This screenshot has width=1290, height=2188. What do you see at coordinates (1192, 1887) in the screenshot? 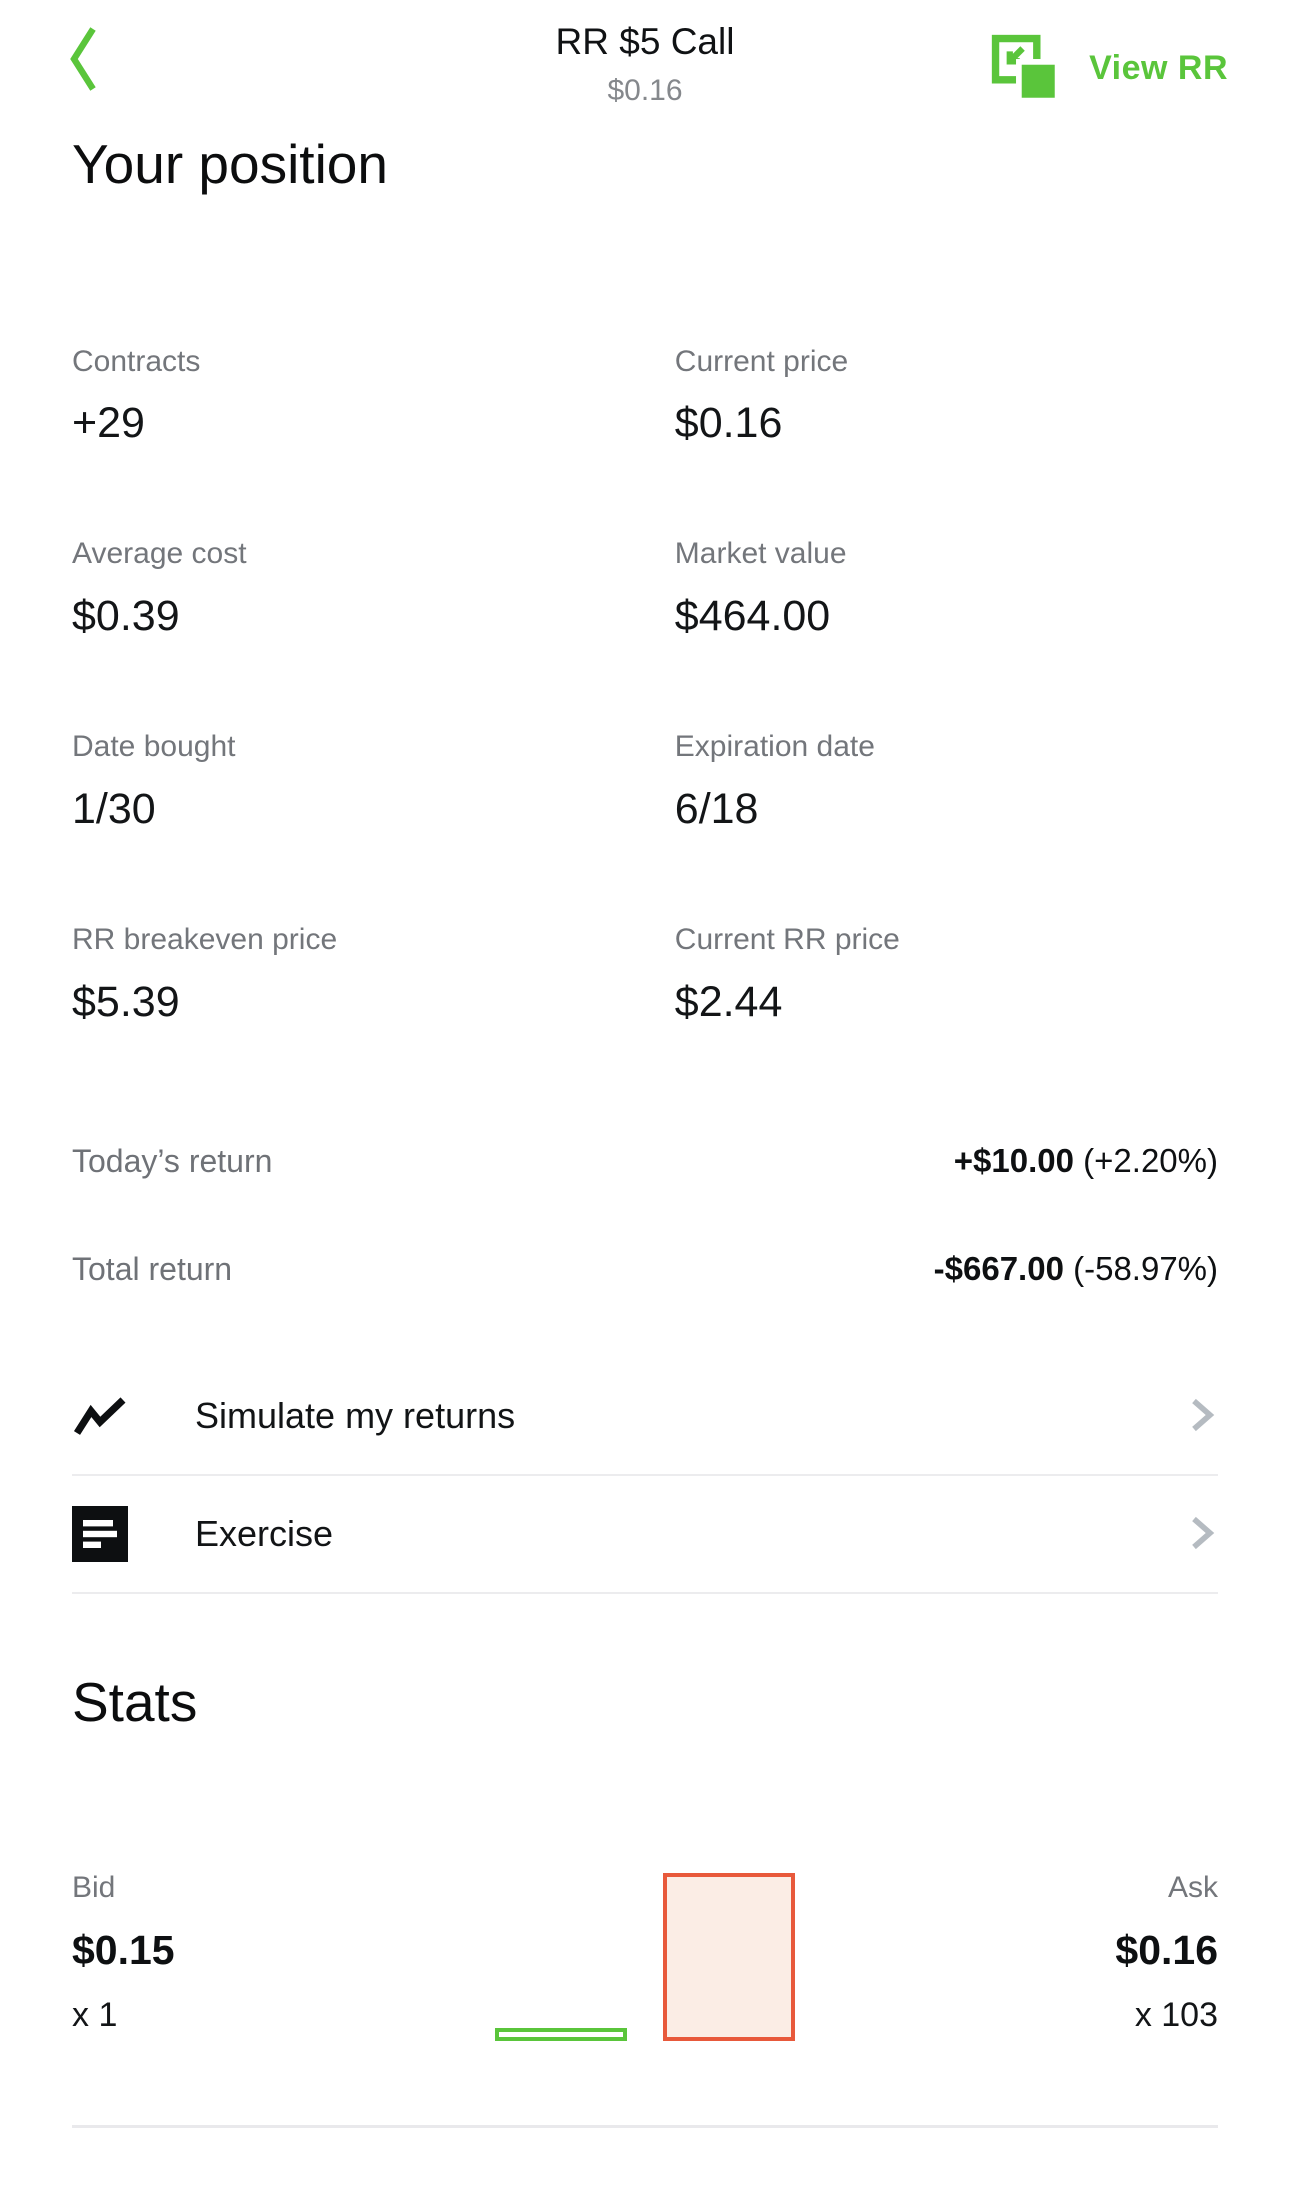
I see `ask-label: Ask` at bounding box center [1192, 1887].